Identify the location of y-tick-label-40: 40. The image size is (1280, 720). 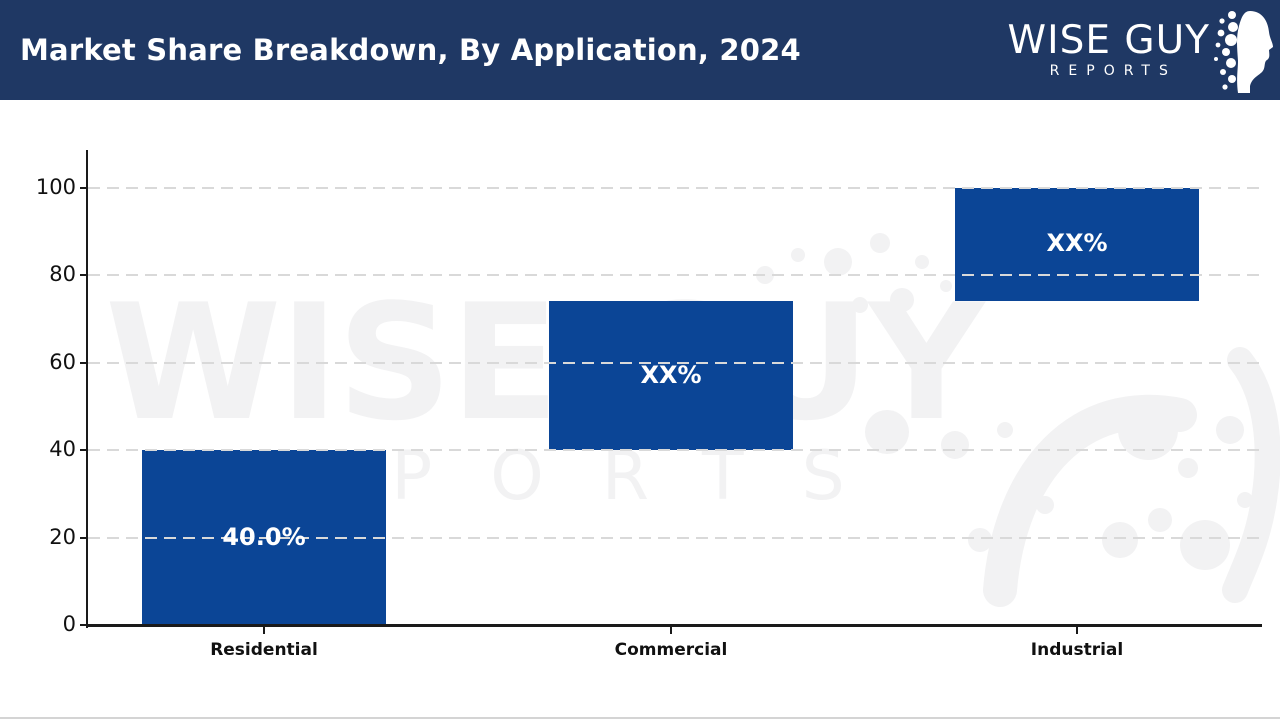
(62, 449).